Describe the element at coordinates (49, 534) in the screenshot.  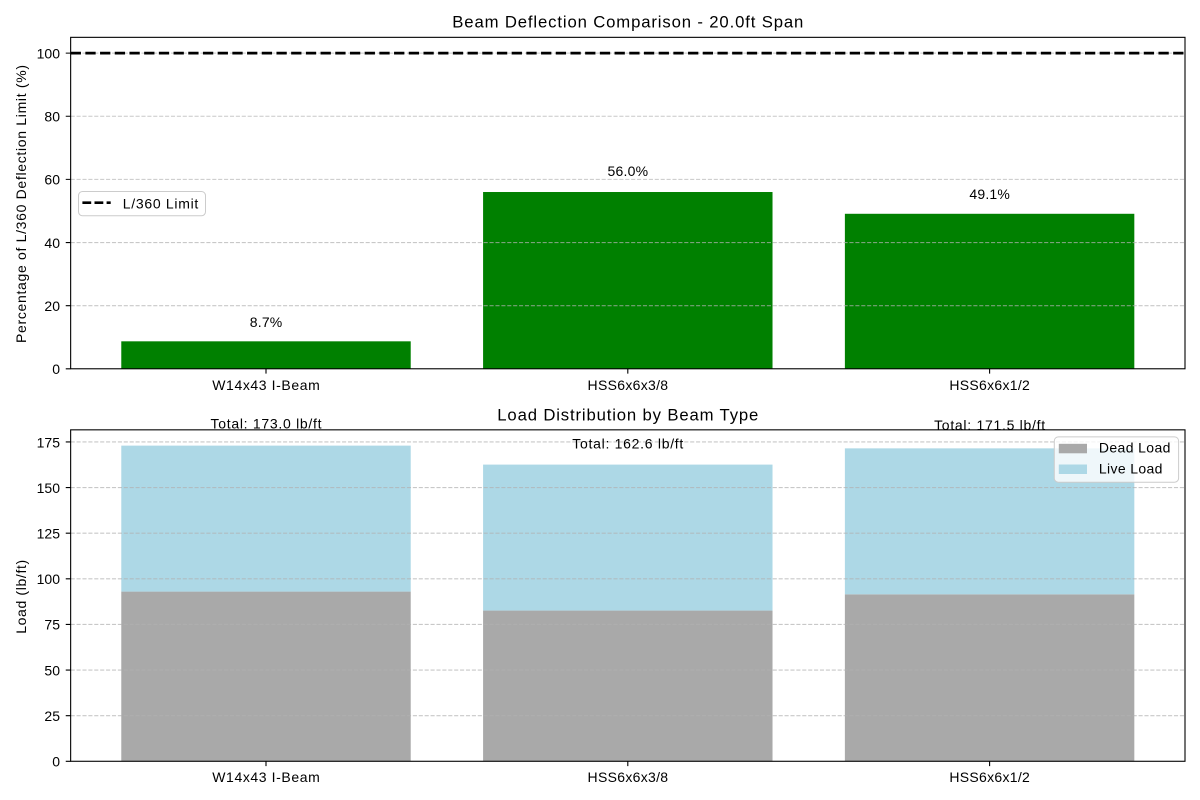
I see `svg-text: 125` at that location.